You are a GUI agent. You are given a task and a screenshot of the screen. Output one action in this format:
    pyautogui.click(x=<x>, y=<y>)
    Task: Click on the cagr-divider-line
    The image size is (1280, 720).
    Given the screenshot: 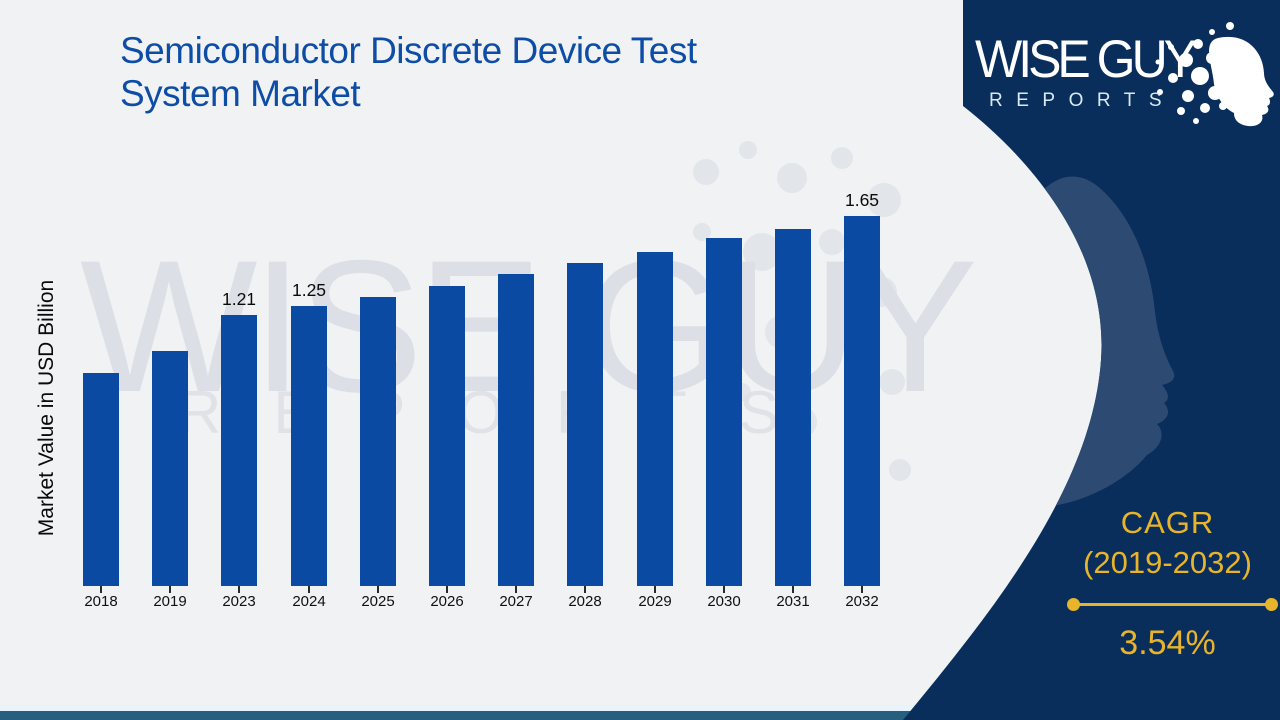 What is the action you would take?
    pyautogui.click(x=1172, y=604)
    